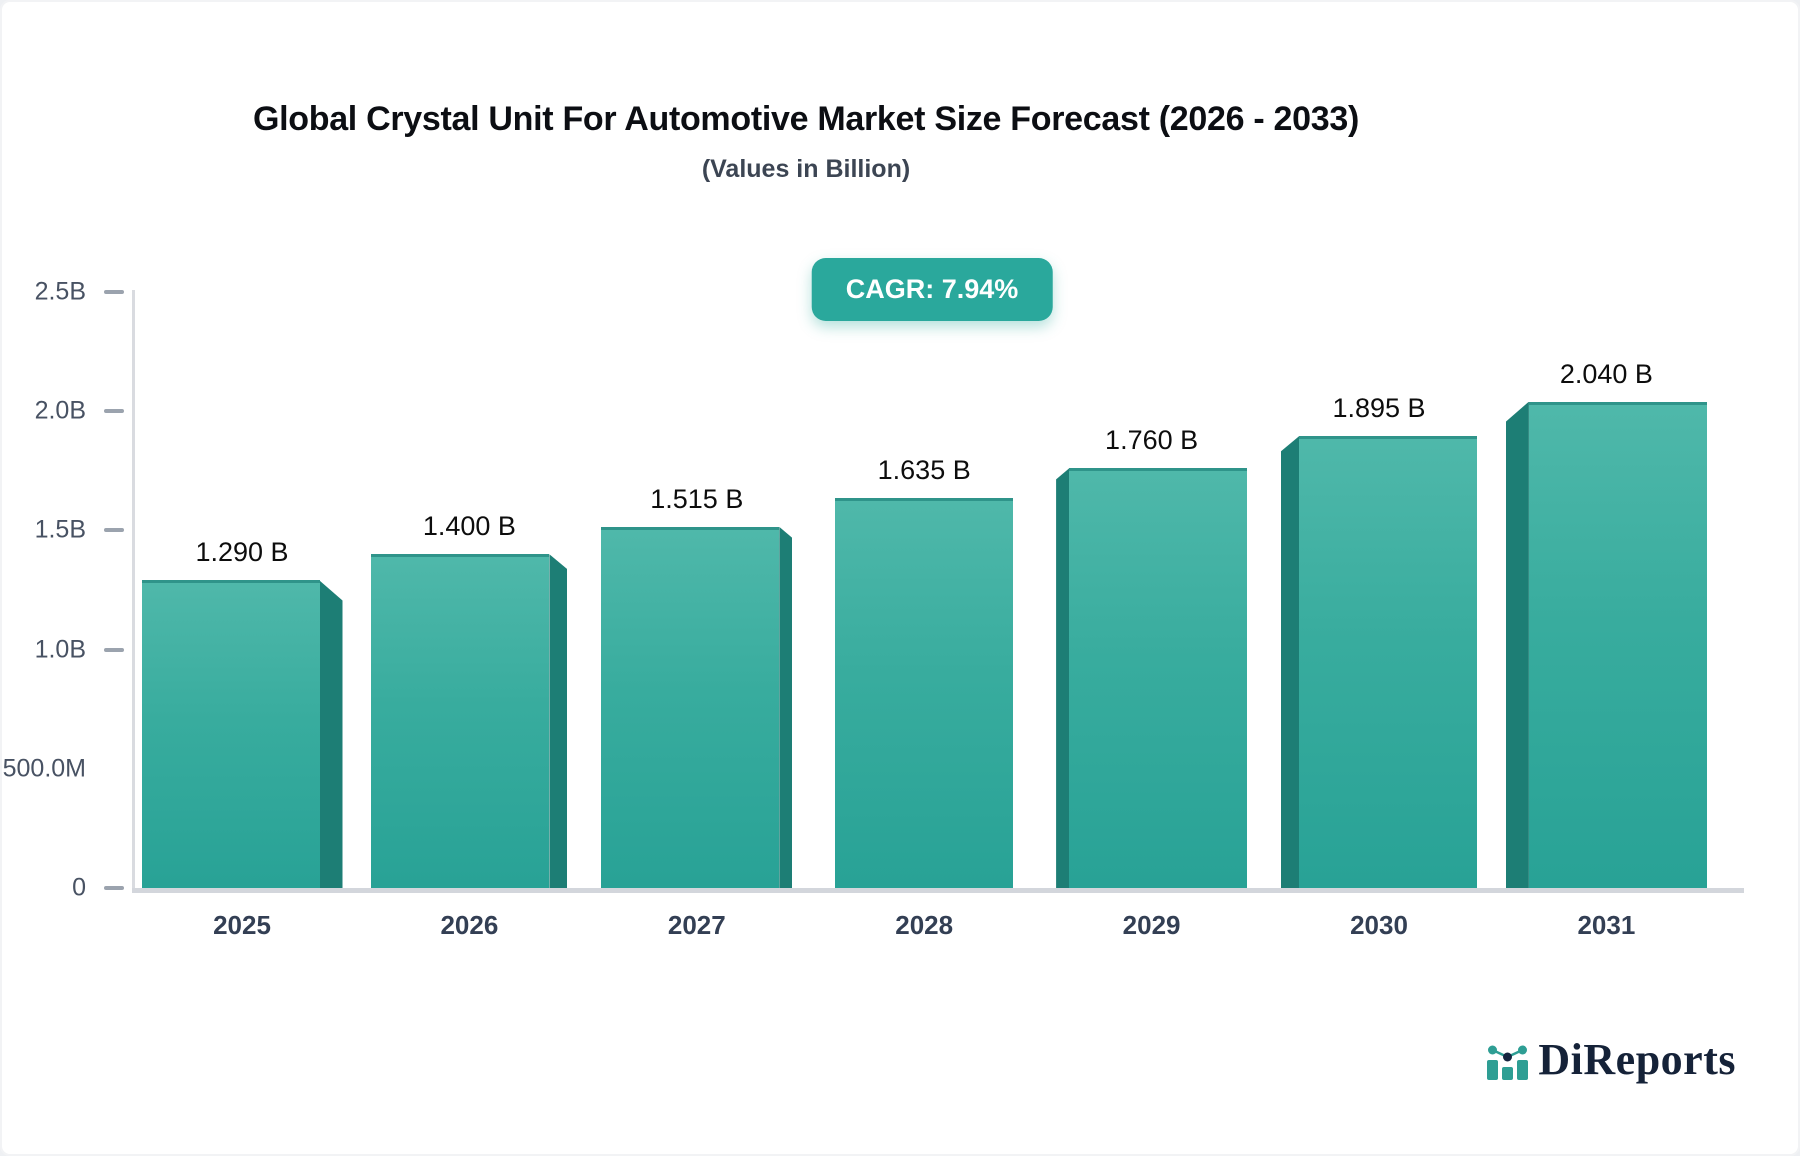 This screenshot has height=1156, width=1800. I want to click on brand-logo-text: DiReports, so click(1637, 1059).